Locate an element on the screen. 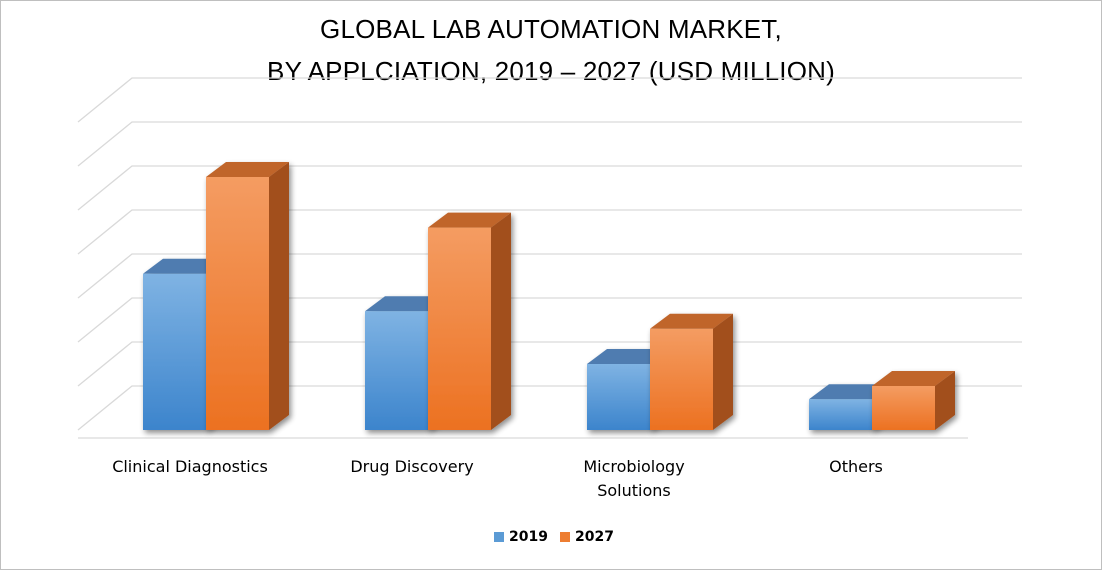  legend: 2019 2027 is located at coordinates (560, 537).